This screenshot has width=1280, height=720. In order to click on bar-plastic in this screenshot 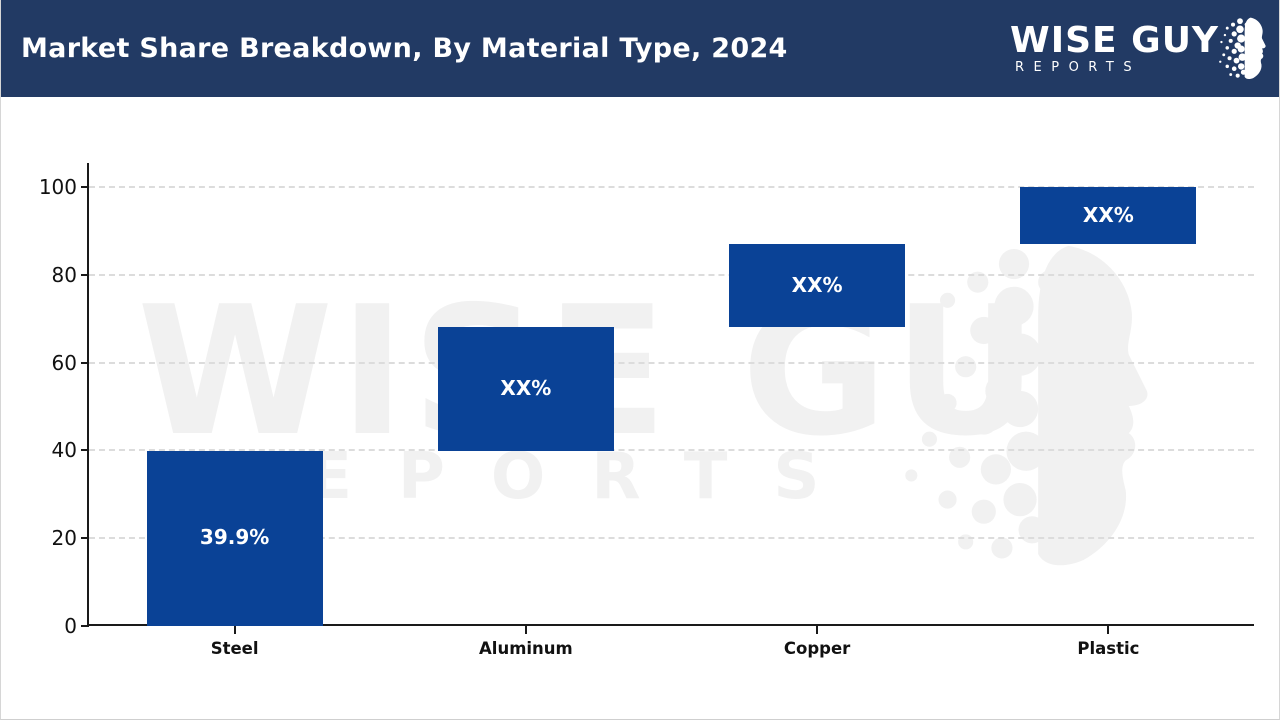, I will do `click(1108, 216)`.